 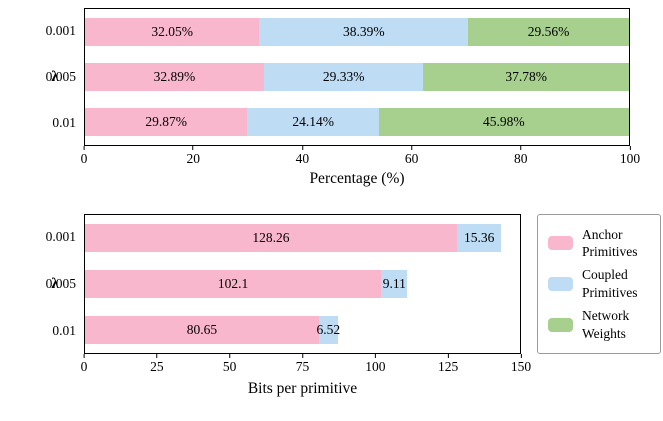 I want to click on bar-segment: 29.56%, so click(x=548, y=31).